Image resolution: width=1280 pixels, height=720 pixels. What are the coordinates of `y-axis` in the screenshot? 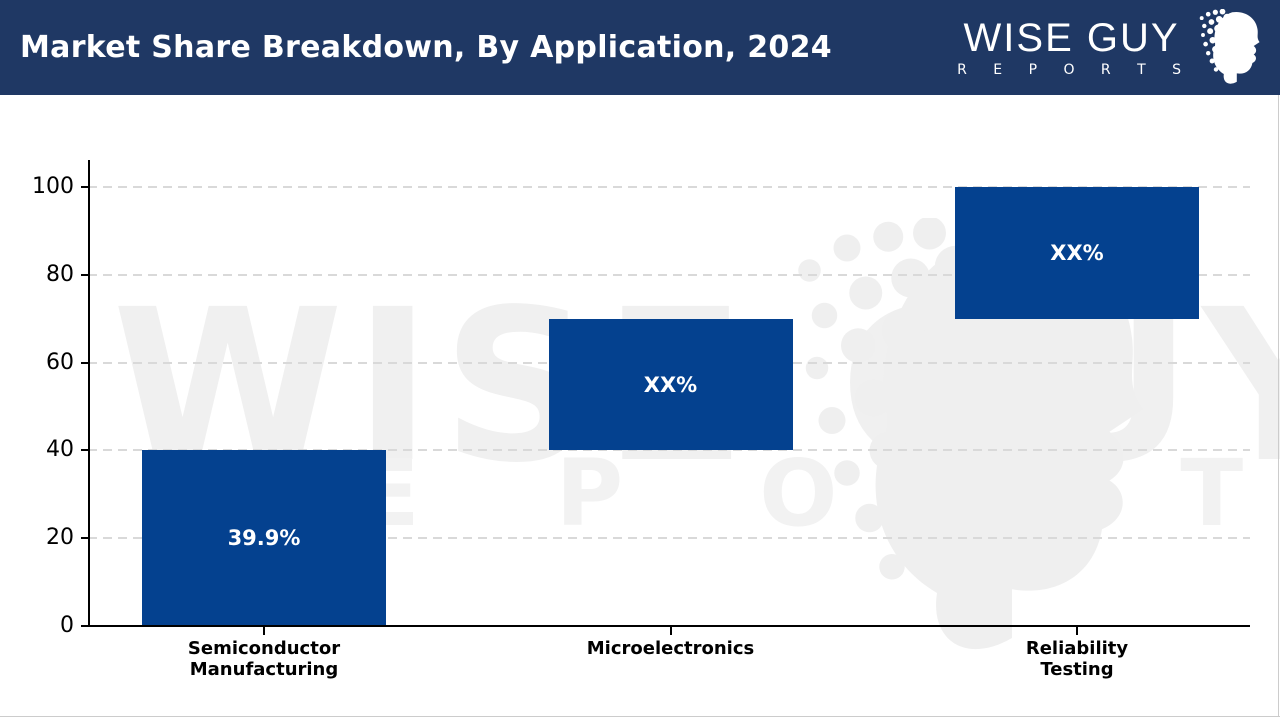 It's located at (89, 393).